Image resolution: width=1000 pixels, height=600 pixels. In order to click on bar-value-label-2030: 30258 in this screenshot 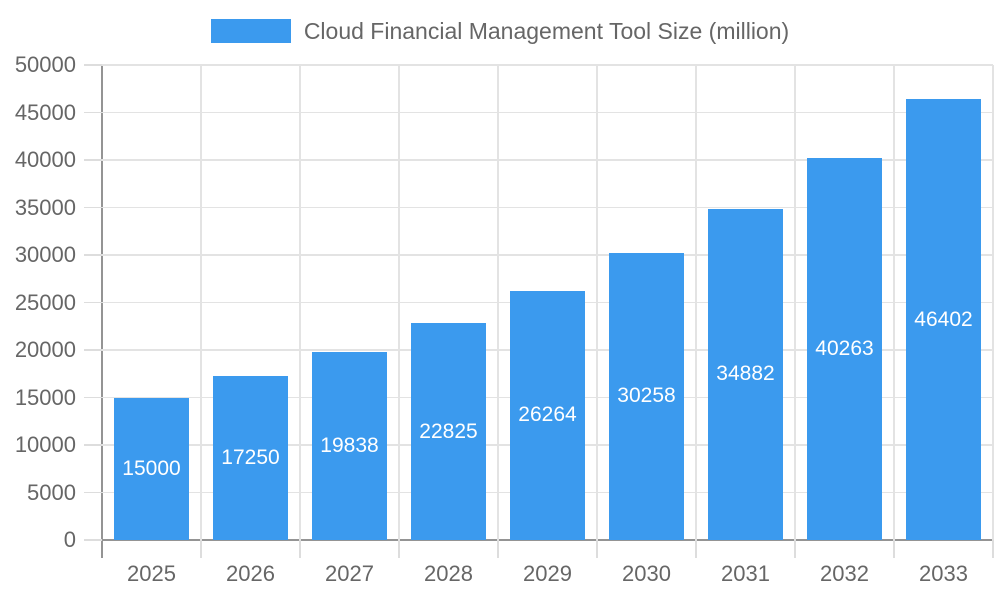, I will do `click(646, 396)`.